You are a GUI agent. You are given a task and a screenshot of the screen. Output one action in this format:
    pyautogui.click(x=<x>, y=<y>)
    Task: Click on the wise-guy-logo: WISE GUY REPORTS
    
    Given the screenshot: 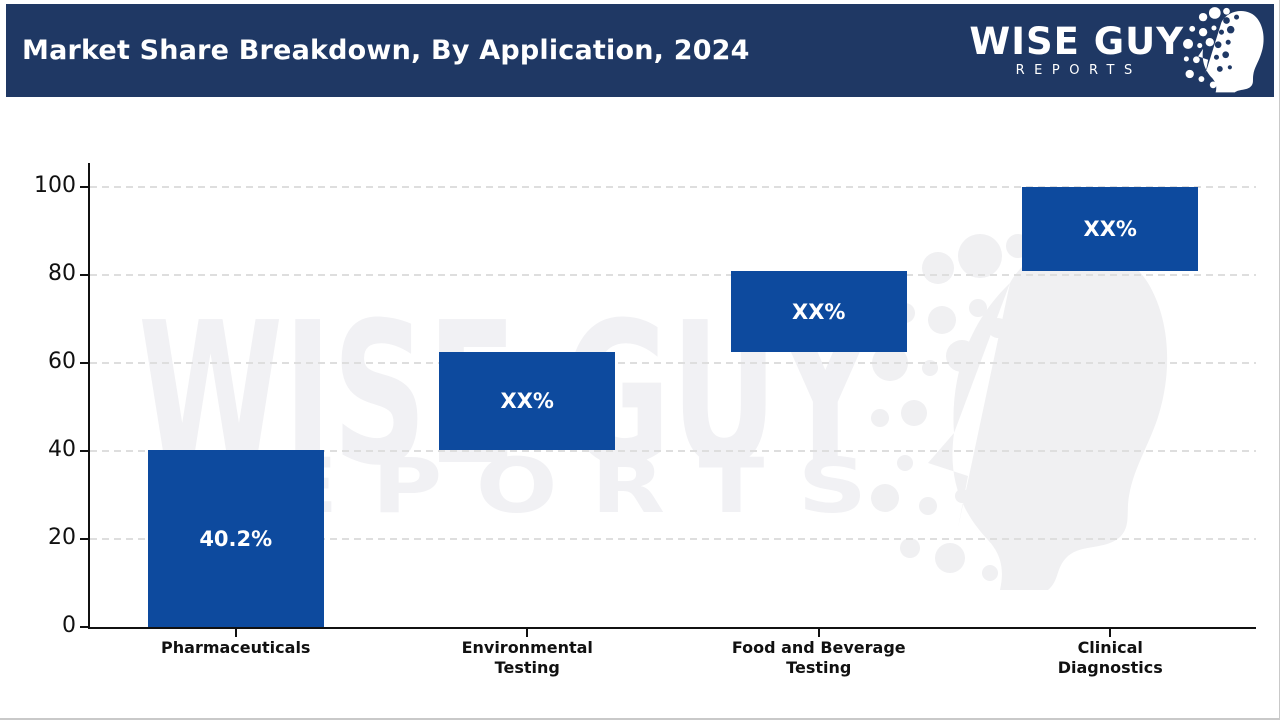 What is the action you would take?
    pyautogui.click(x=1121, y=50)
    